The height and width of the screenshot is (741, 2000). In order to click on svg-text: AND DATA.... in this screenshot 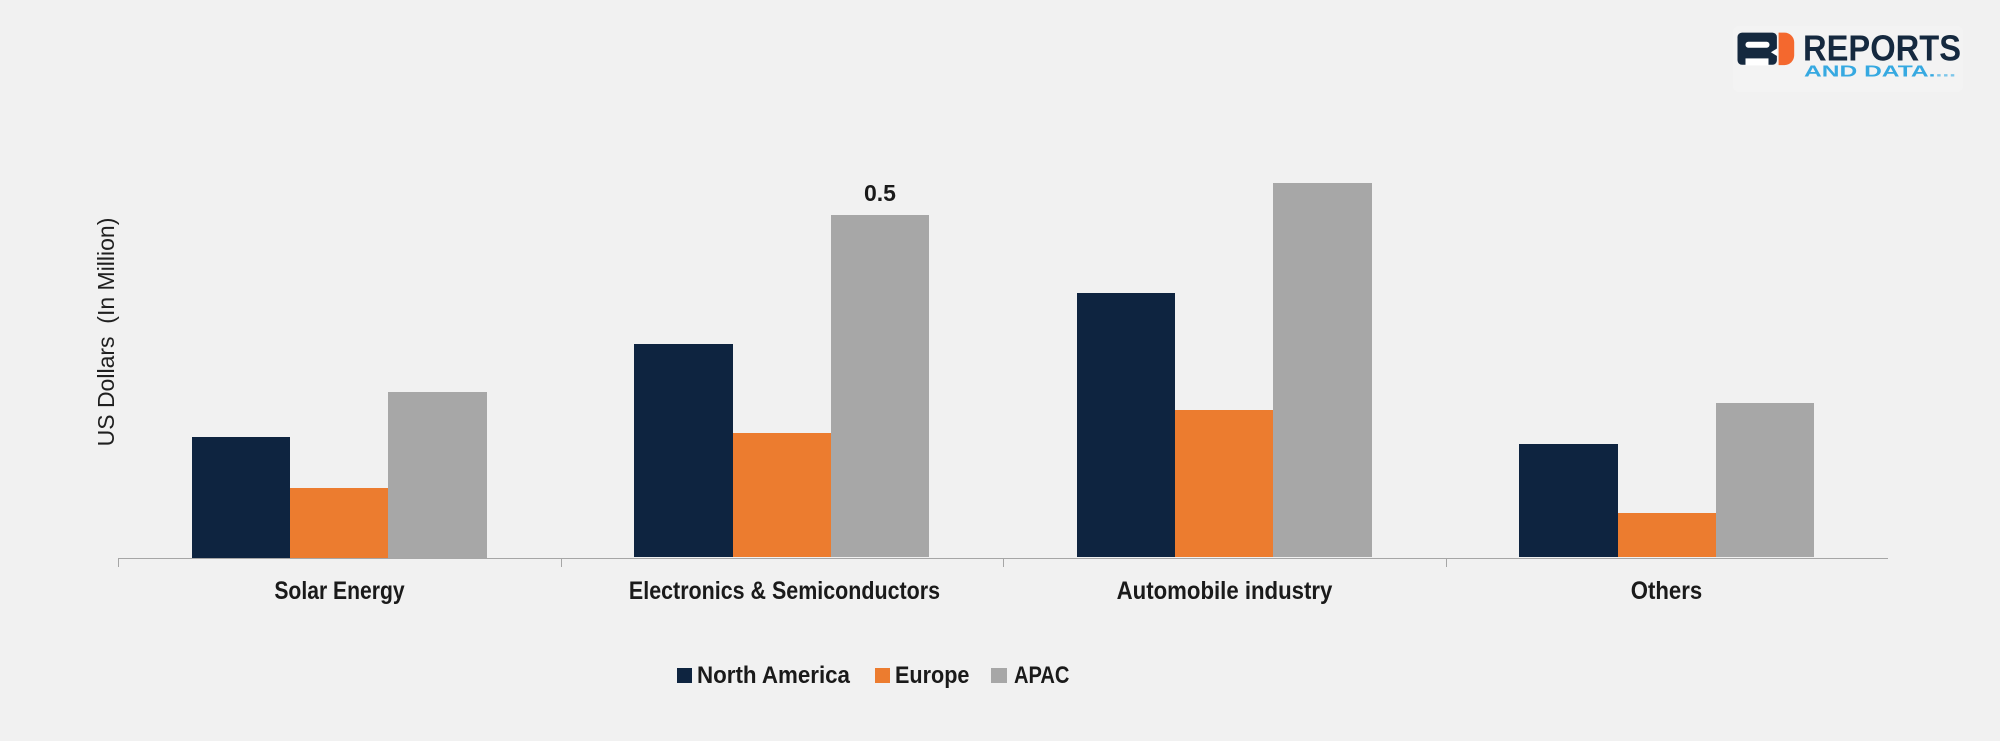, I will do `click(1880, 72)`.